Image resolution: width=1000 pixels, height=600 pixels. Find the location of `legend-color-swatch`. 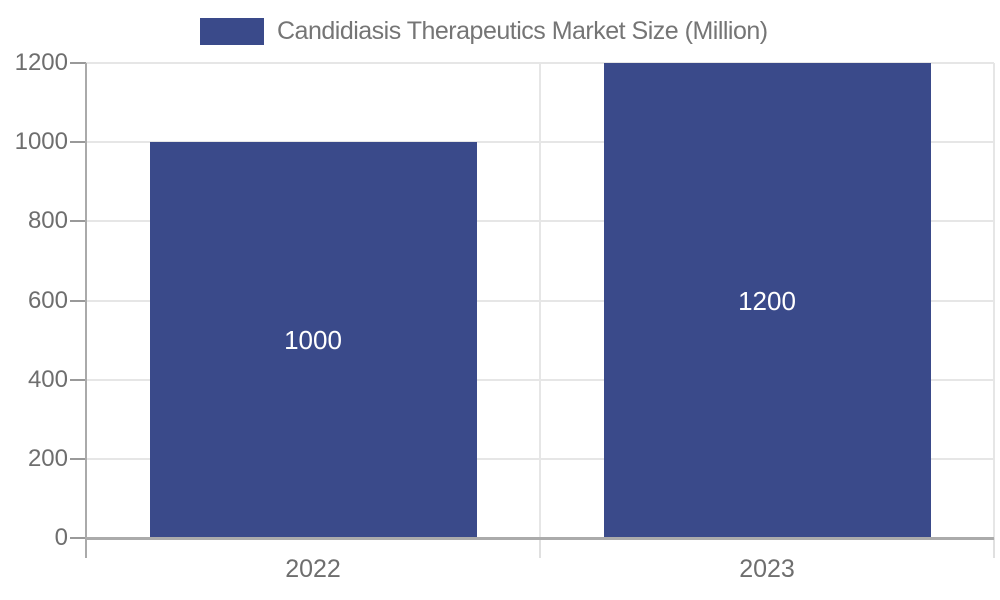

legend-color-swatch is located at coordinates (232, 31).